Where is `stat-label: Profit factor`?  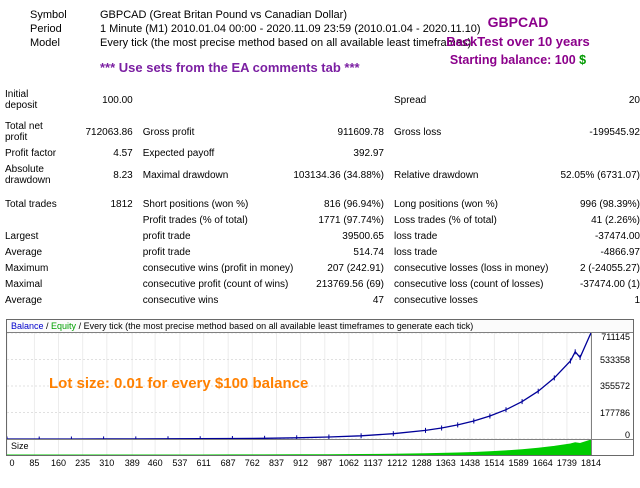
stat-label: Profit factor is located at coordinates (34, 154).